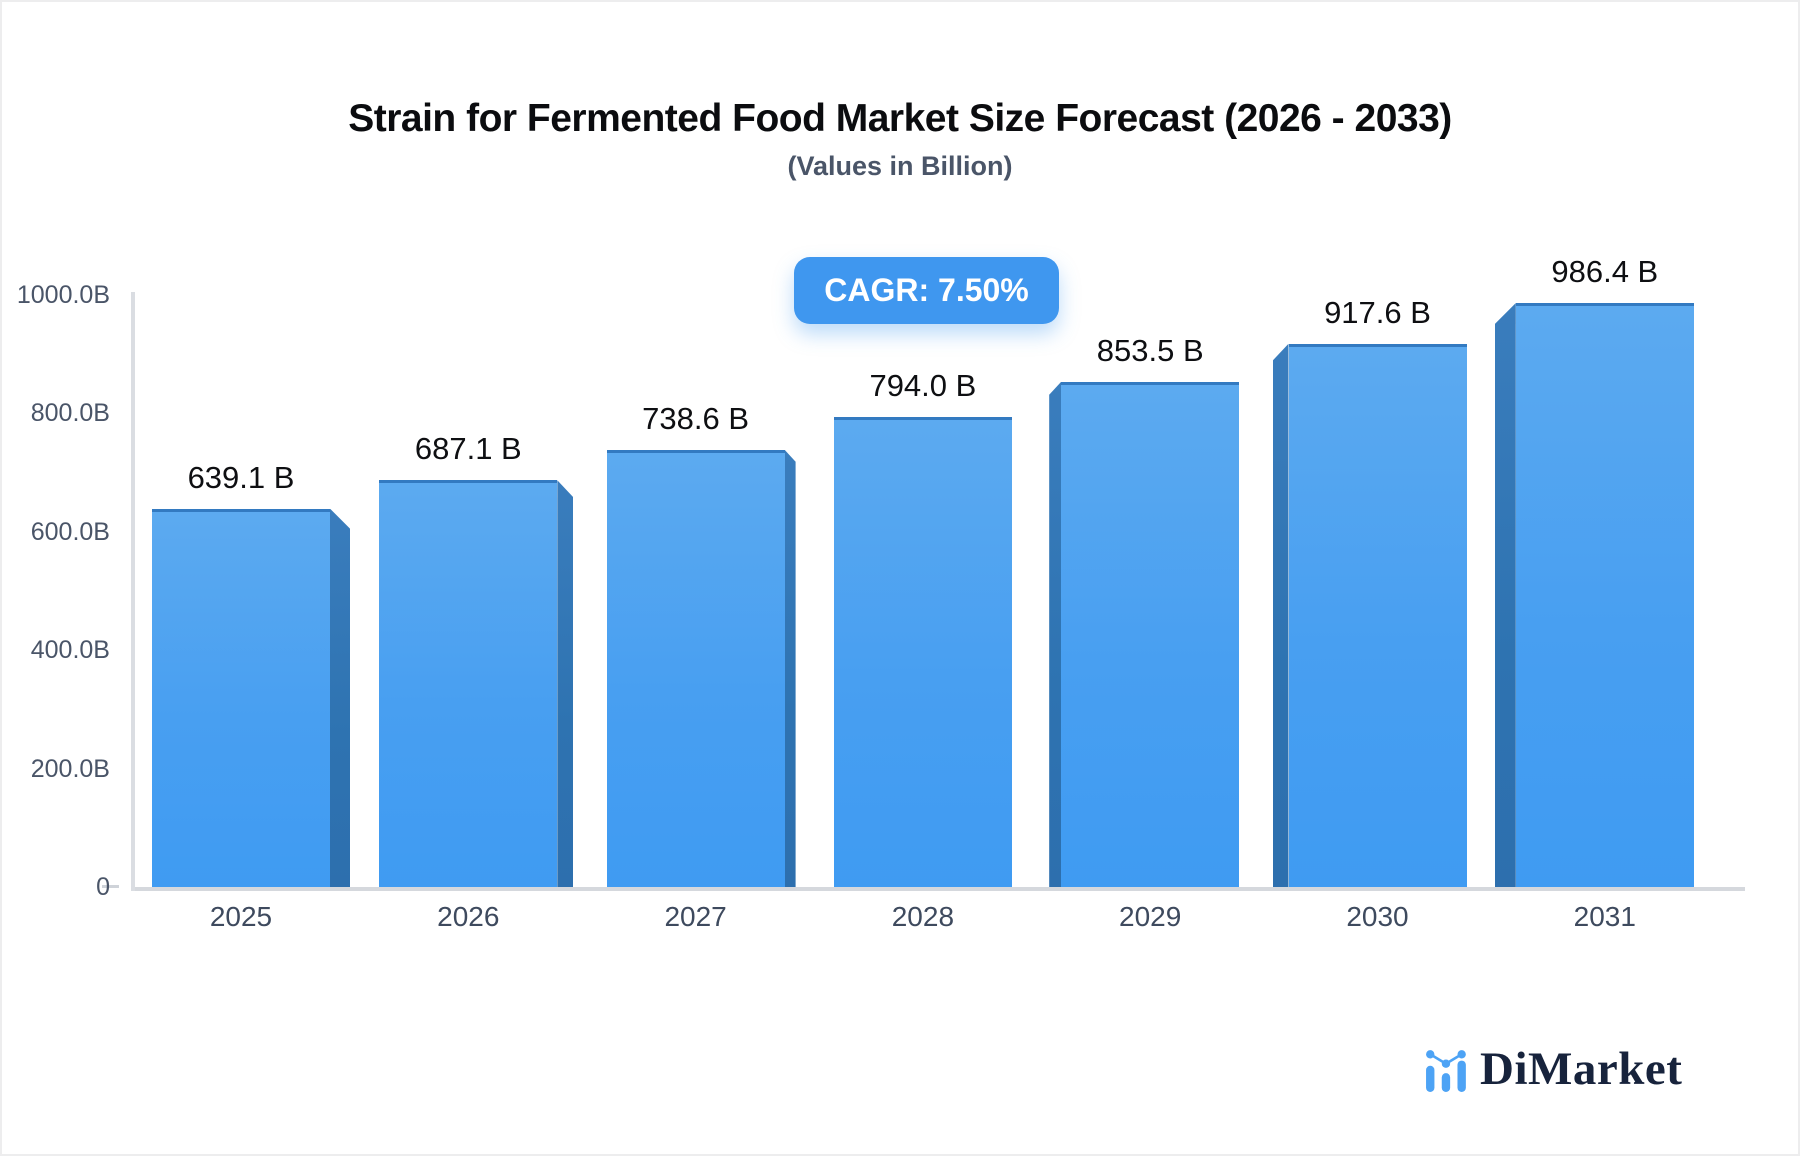 This screenshot has width=1800, height=1156. What do you see at coordinates (241, 916) in the screenshot?
I see `x-axis-tick-label: 2025` at bounding box center [241, 916].